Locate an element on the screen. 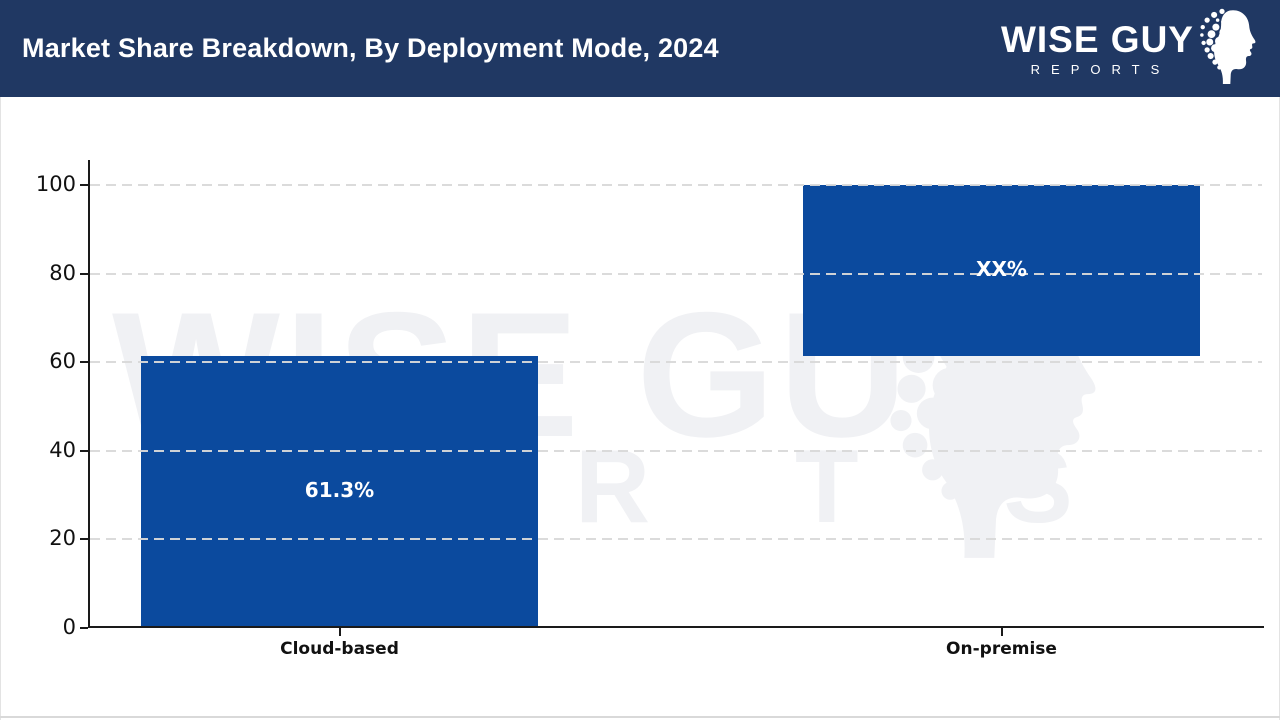 The height and width of the screenshot is (720, 1280). bar-on-premise is located at coordinates (1001, 271).